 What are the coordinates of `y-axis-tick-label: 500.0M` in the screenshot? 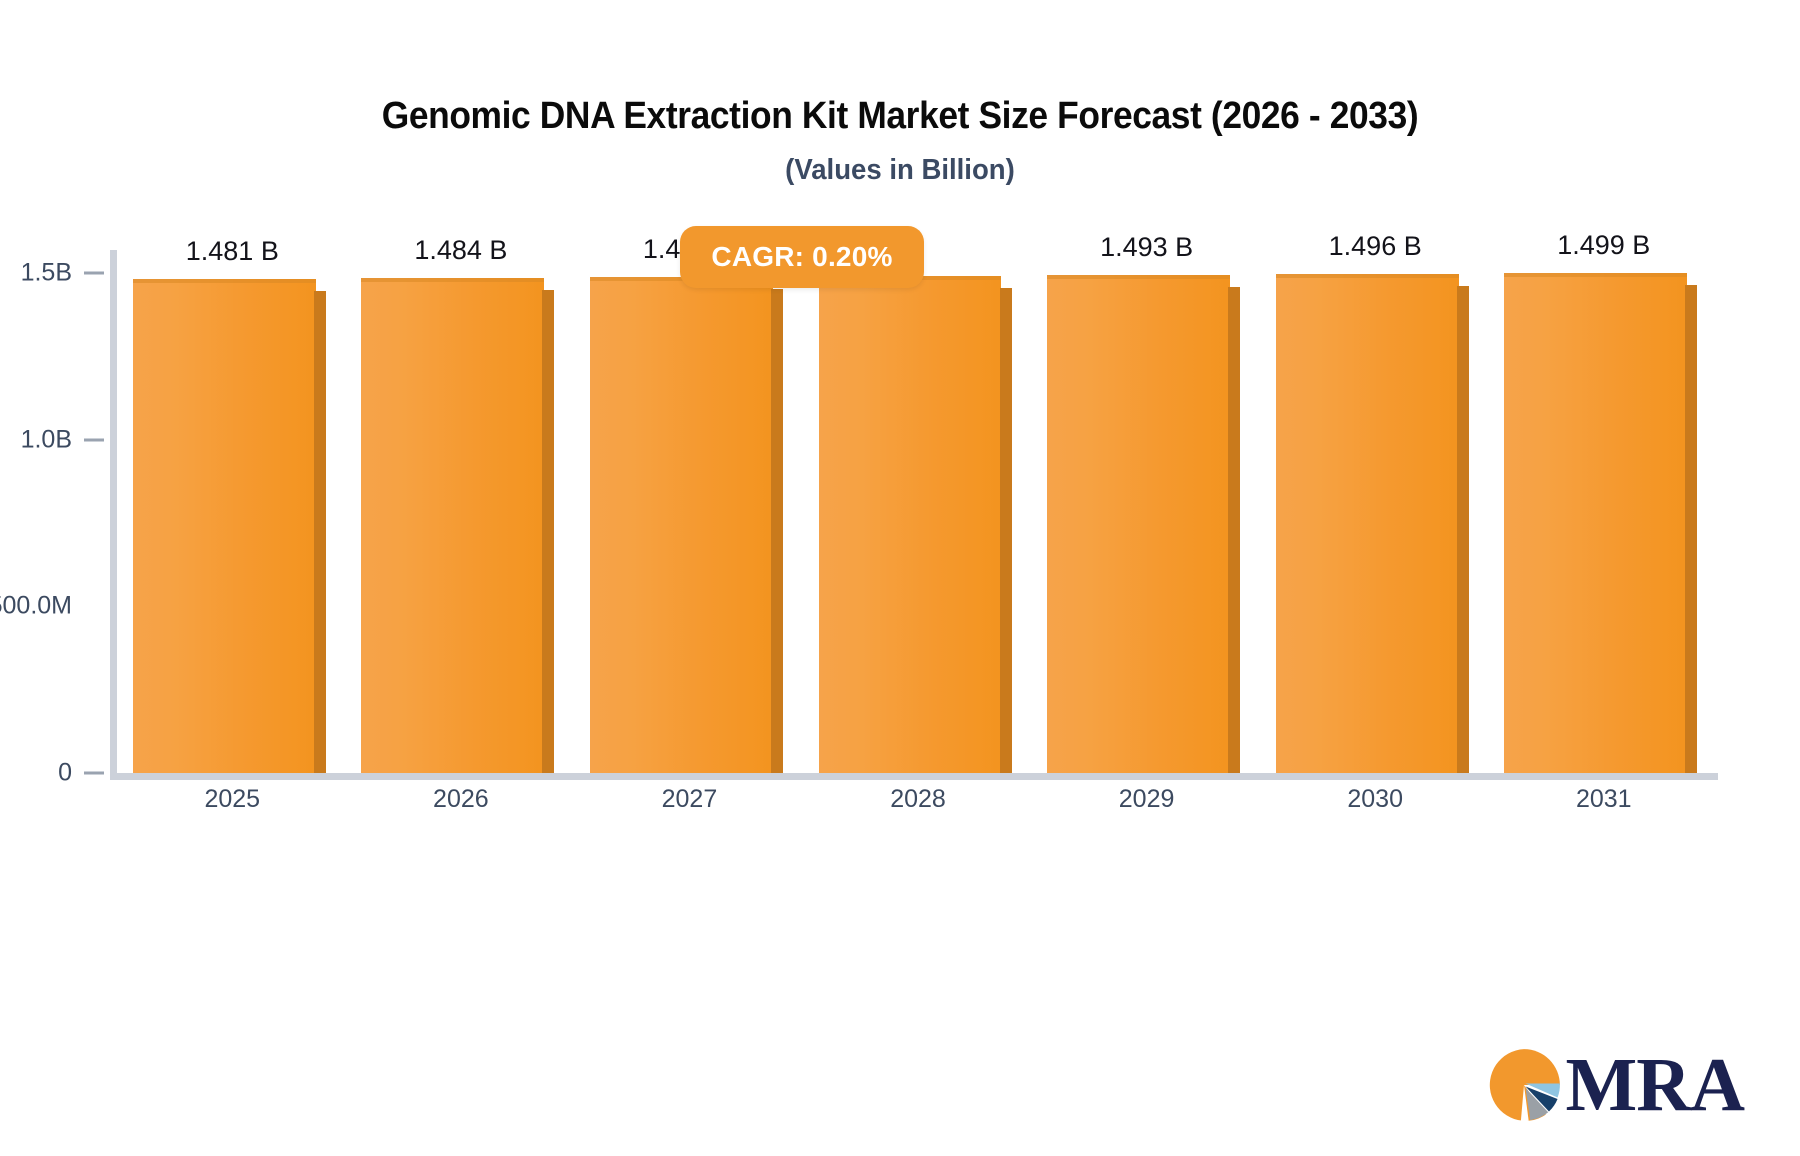 It's located at (36, 605).